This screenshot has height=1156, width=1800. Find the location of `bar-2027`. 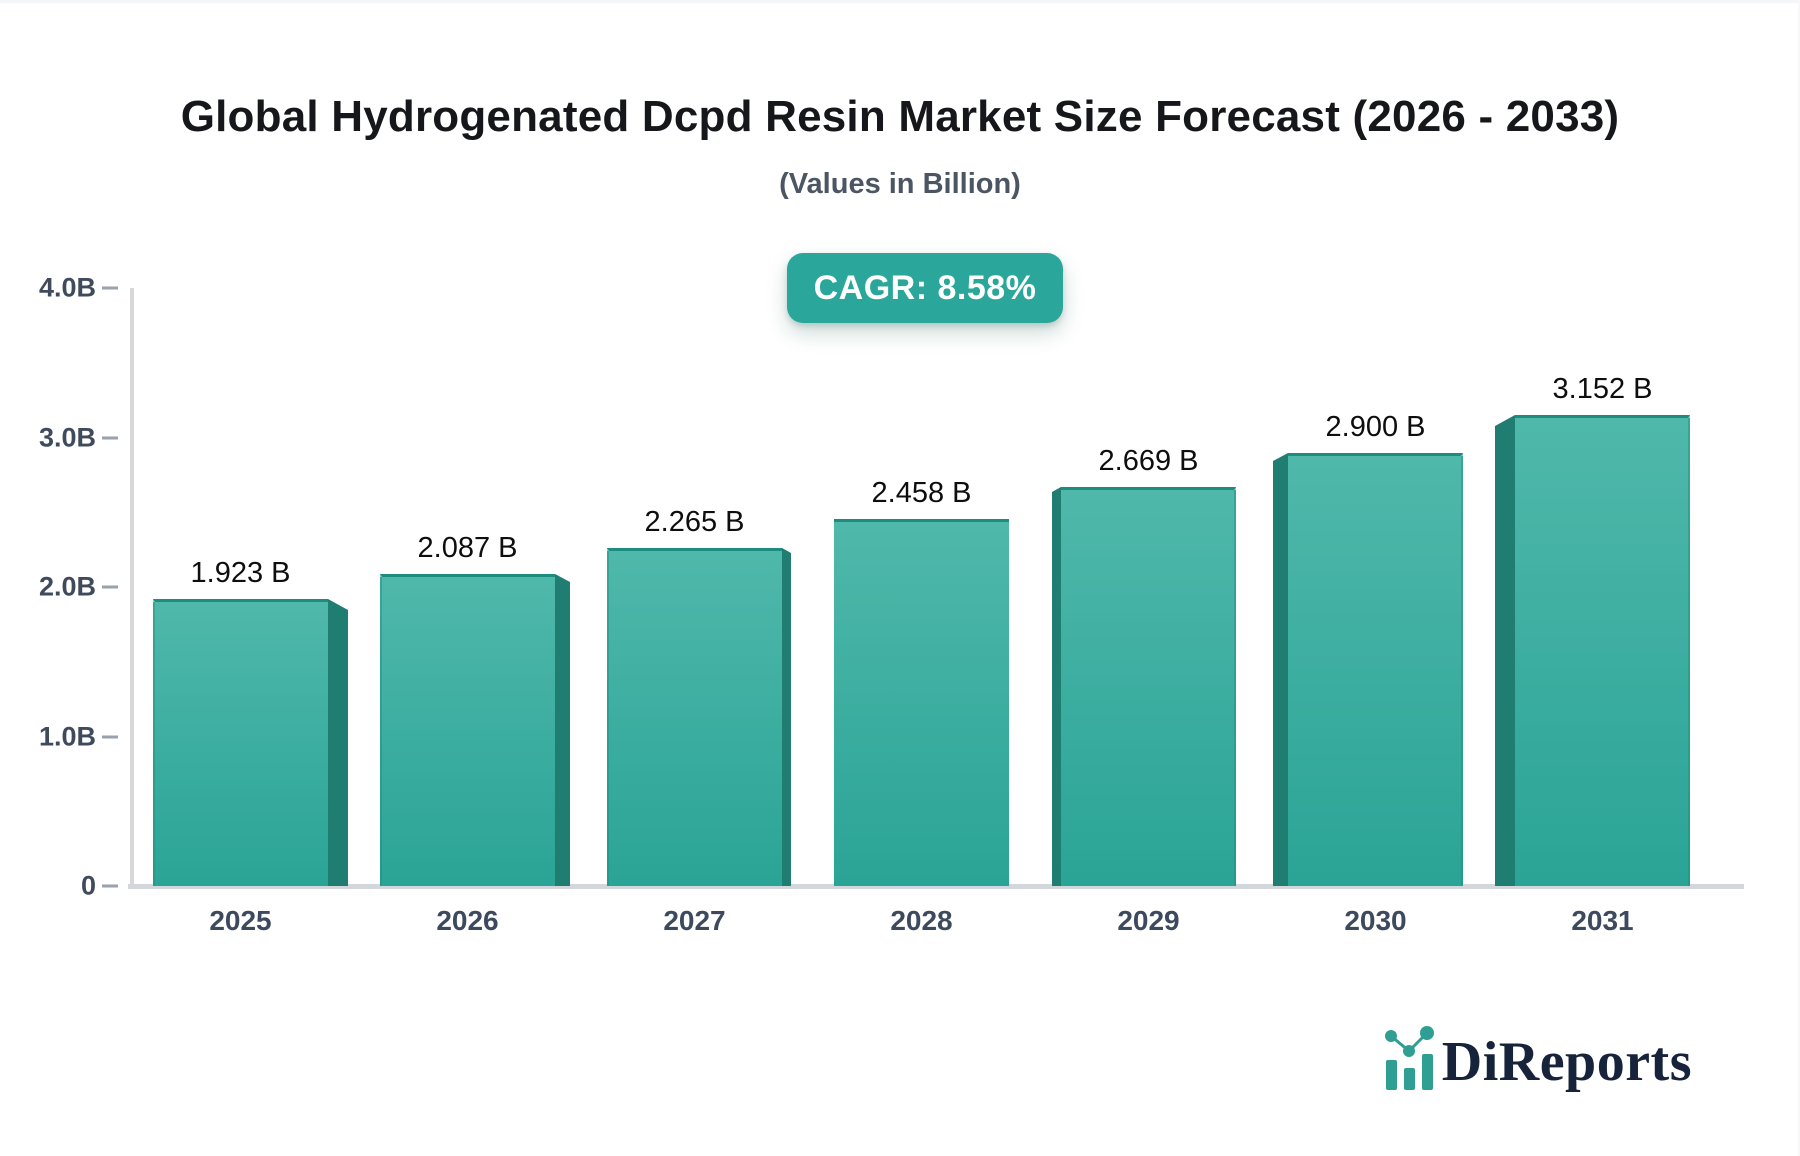

bar-2027 is located at coordinates (694, 717).